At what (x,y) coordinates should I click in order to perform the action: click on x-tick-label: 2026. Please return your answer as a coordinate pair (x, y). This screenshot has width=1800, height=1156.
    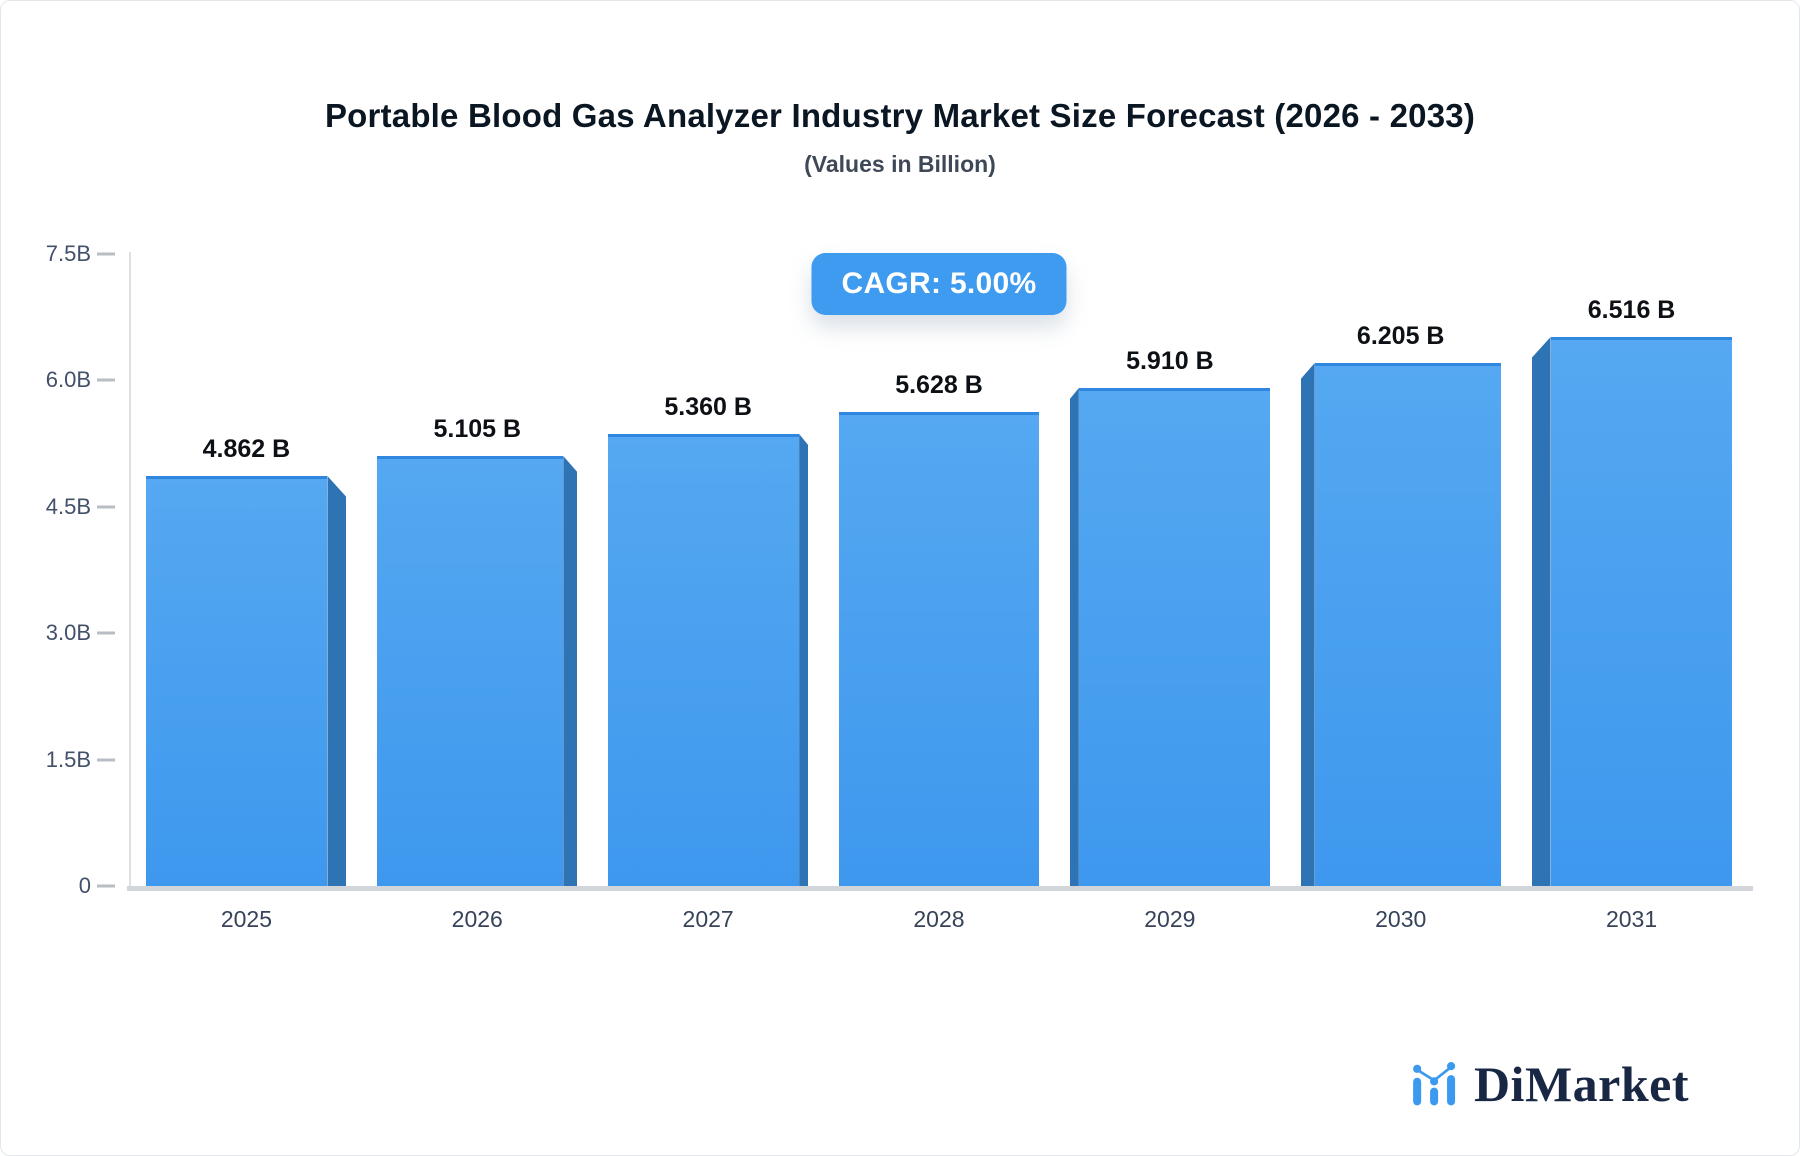
    Looking at the image, I should click on (477, 919).